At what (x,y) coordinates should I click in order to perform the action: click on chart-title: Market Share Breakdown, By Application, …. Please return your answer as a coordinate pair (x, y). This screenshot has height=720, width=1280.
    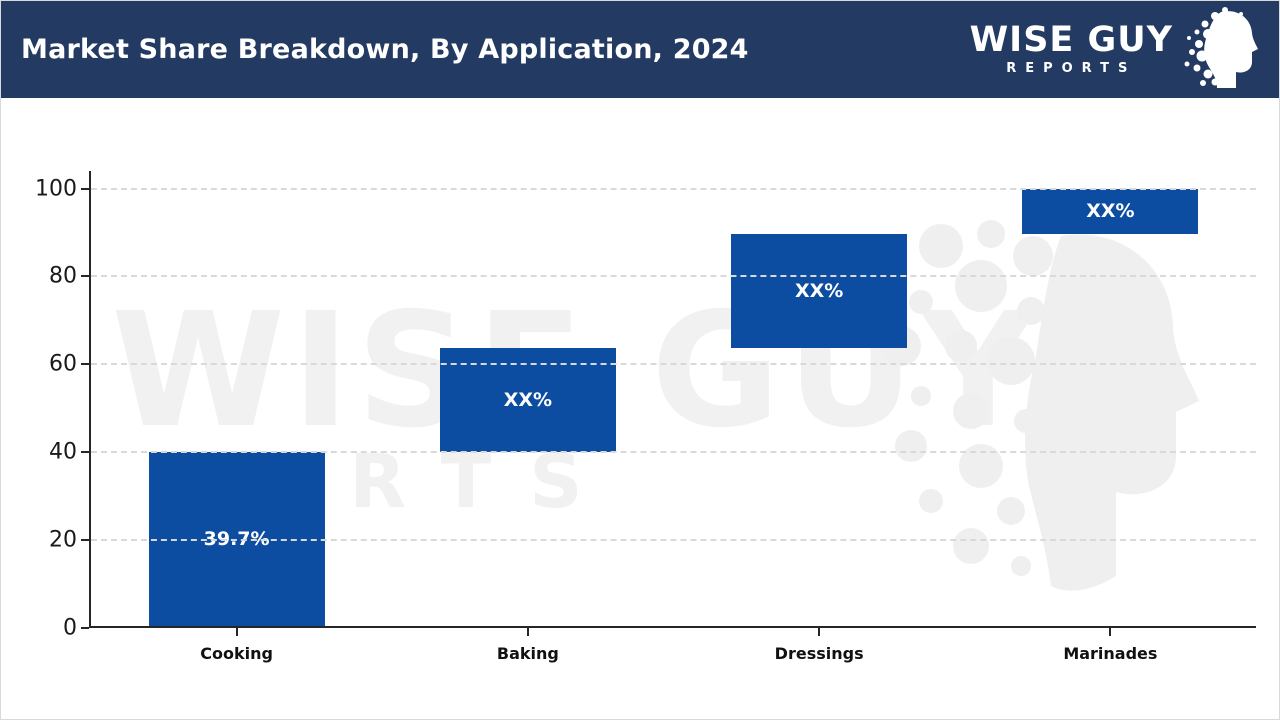
    Looking at the image, I should click on (385, 49).